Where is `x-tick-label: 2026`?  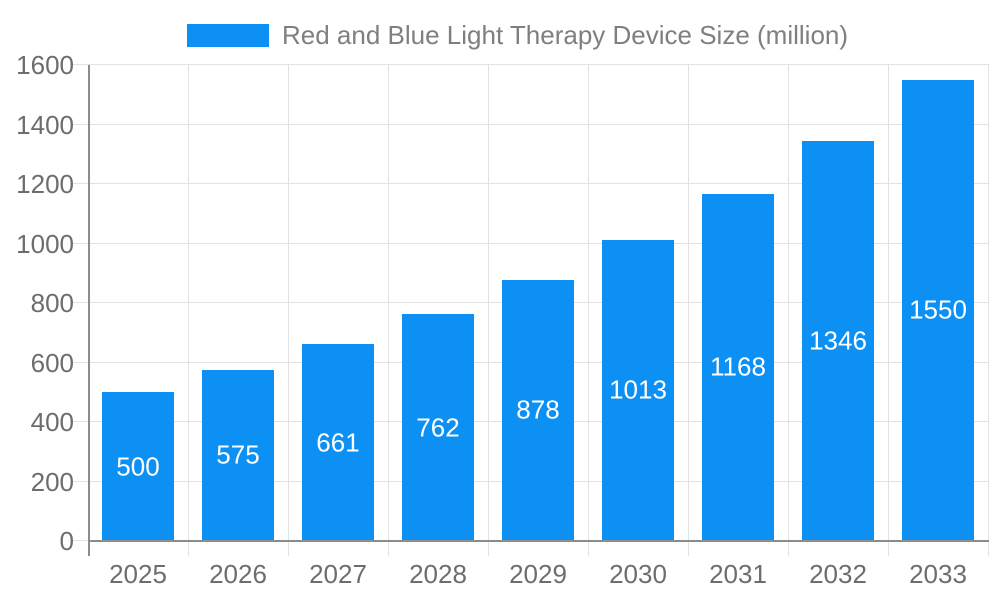
x-tick-label: 2026 is located at coordinates (238, 574).